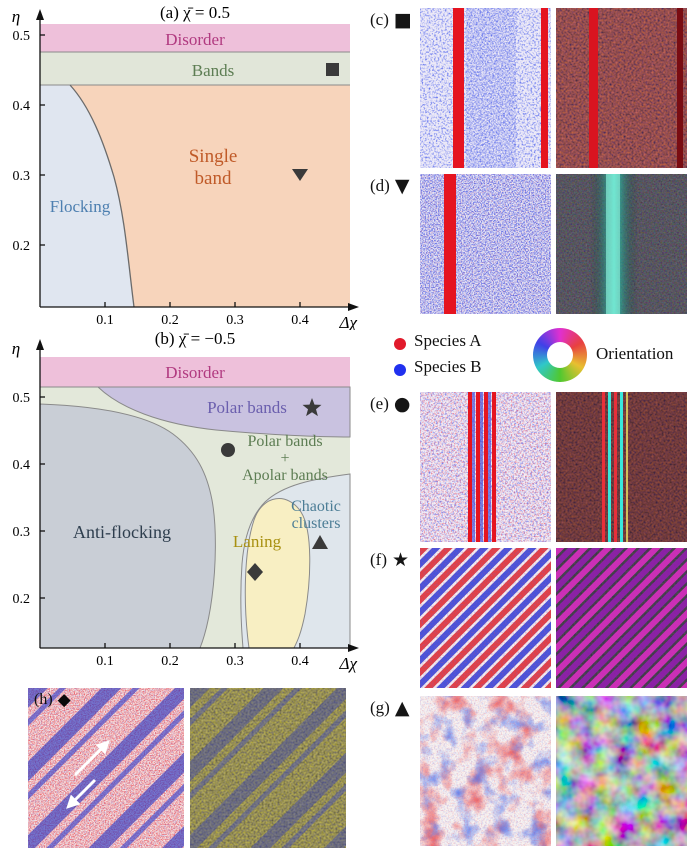 This screenshot has width=694, height=852. I want to click on region-bands-a, so click(195, 68).